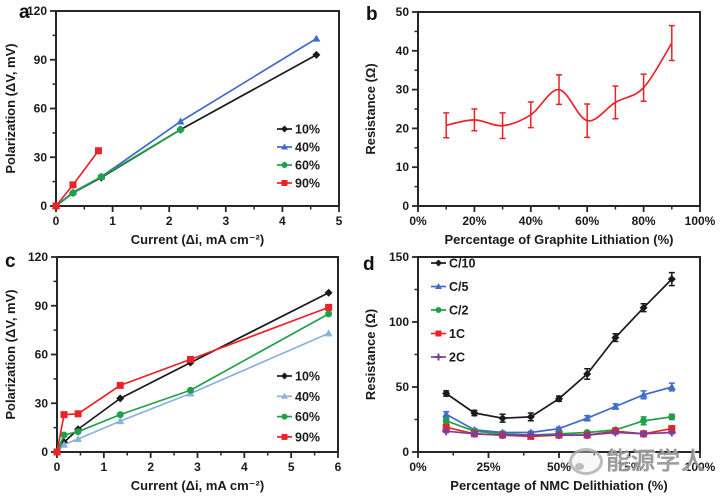  I want to click on x-tick-label: 4, so click(282, 221).